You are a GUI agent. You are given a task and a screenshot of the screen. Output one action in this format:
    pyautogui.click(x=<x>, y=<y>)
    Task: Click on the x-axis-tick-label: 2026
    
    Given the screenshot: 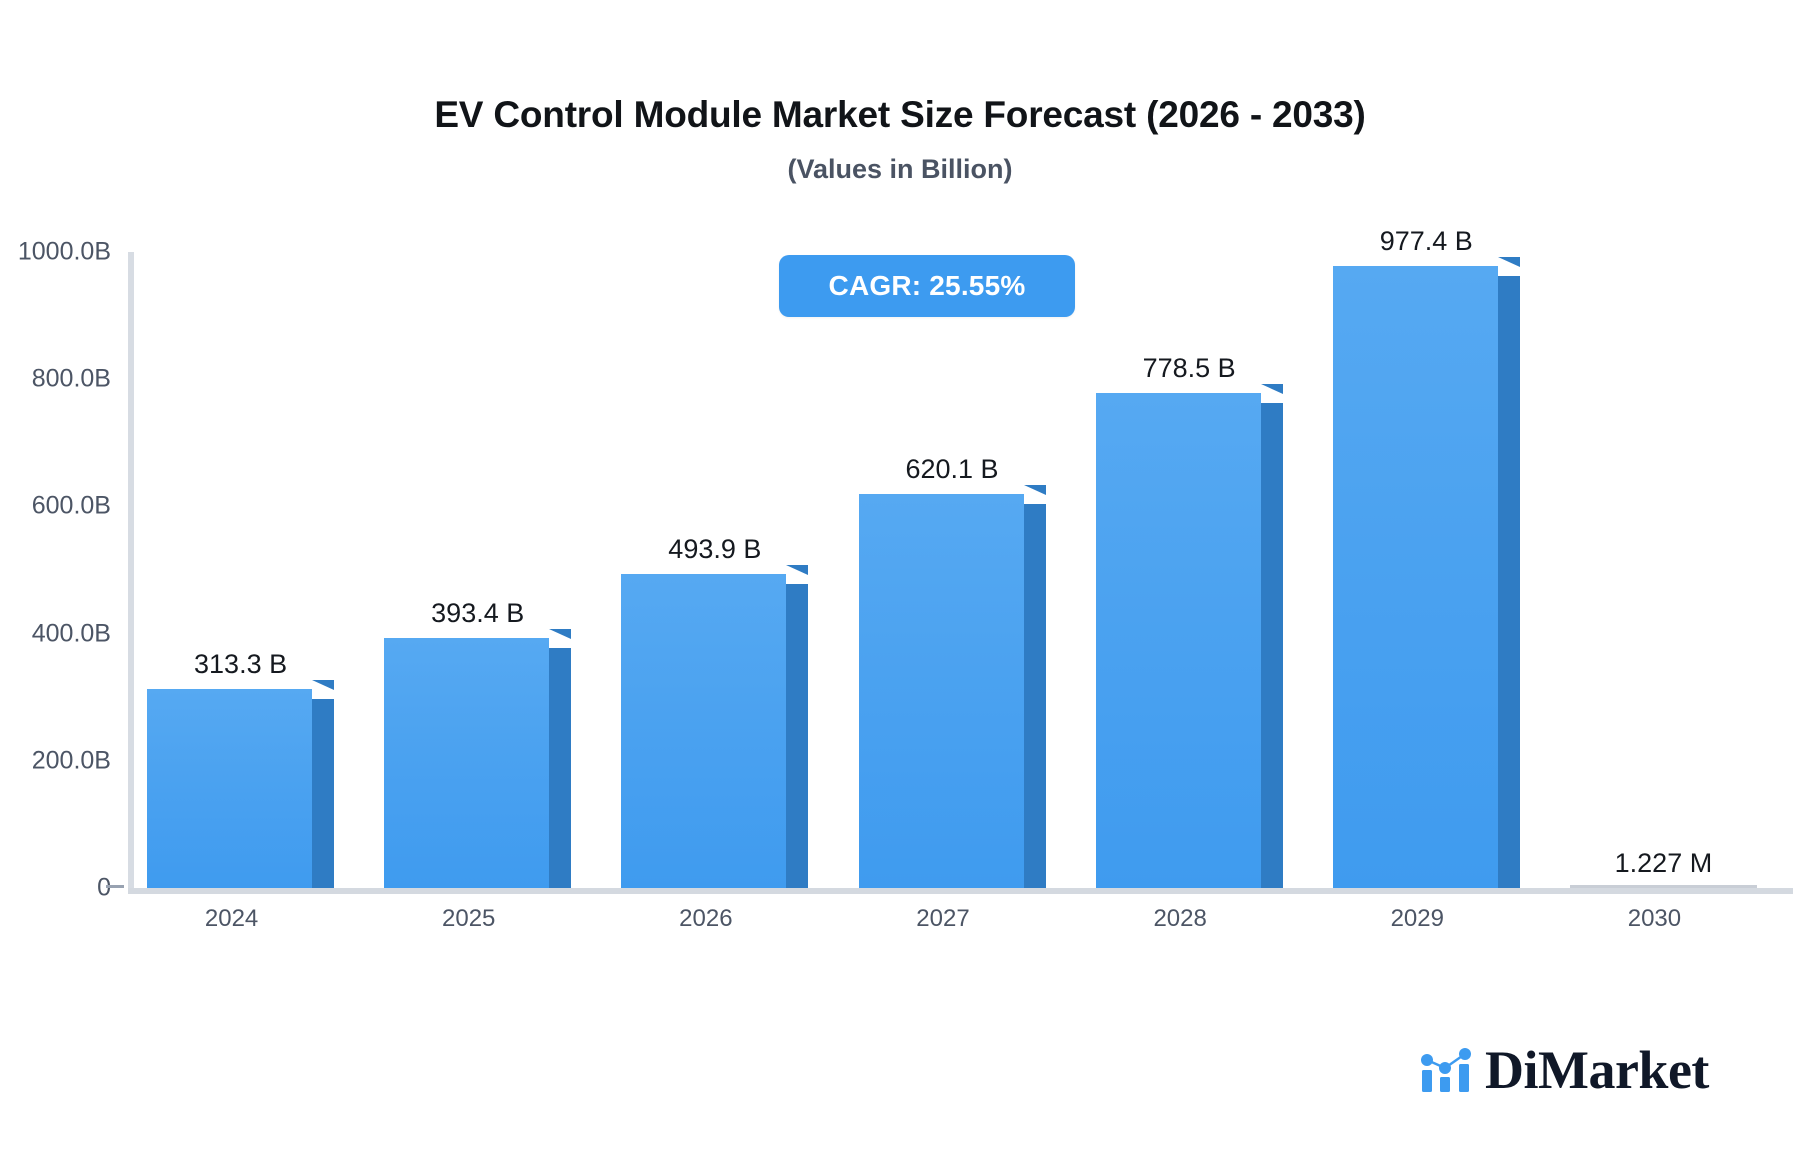 What is the action you would take?
    pyautogui.click(x=706, y=918)
    